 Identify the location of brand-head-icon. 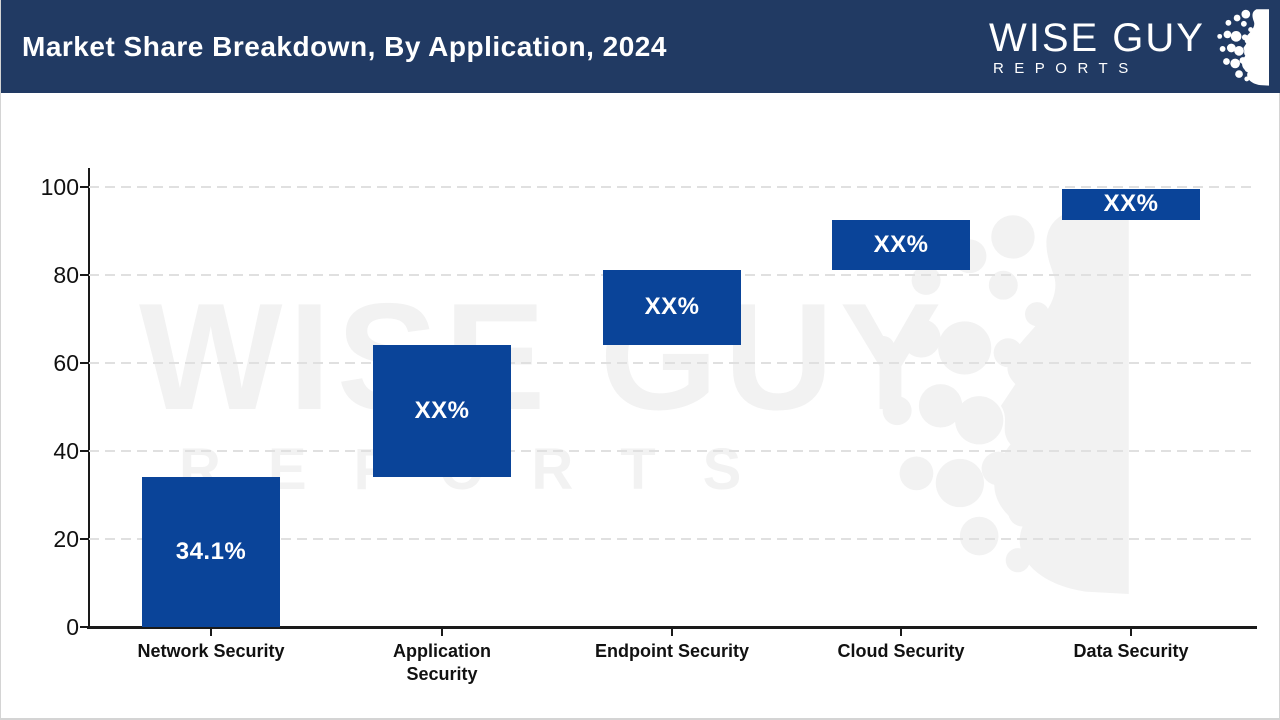
(1243, 47).